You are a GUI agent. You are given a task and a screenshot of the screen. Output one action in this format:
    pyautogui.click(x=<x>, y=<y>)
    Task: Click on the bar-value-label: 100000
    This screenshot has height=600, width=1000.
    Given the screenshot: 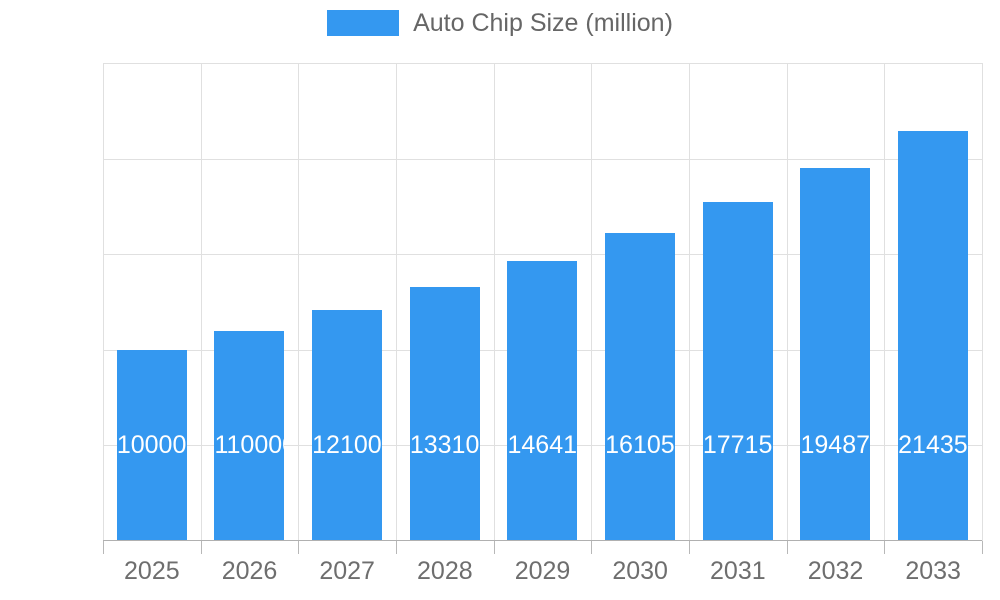 What is the action you would take?
    pyautogui.click(x=151, y=445)
    